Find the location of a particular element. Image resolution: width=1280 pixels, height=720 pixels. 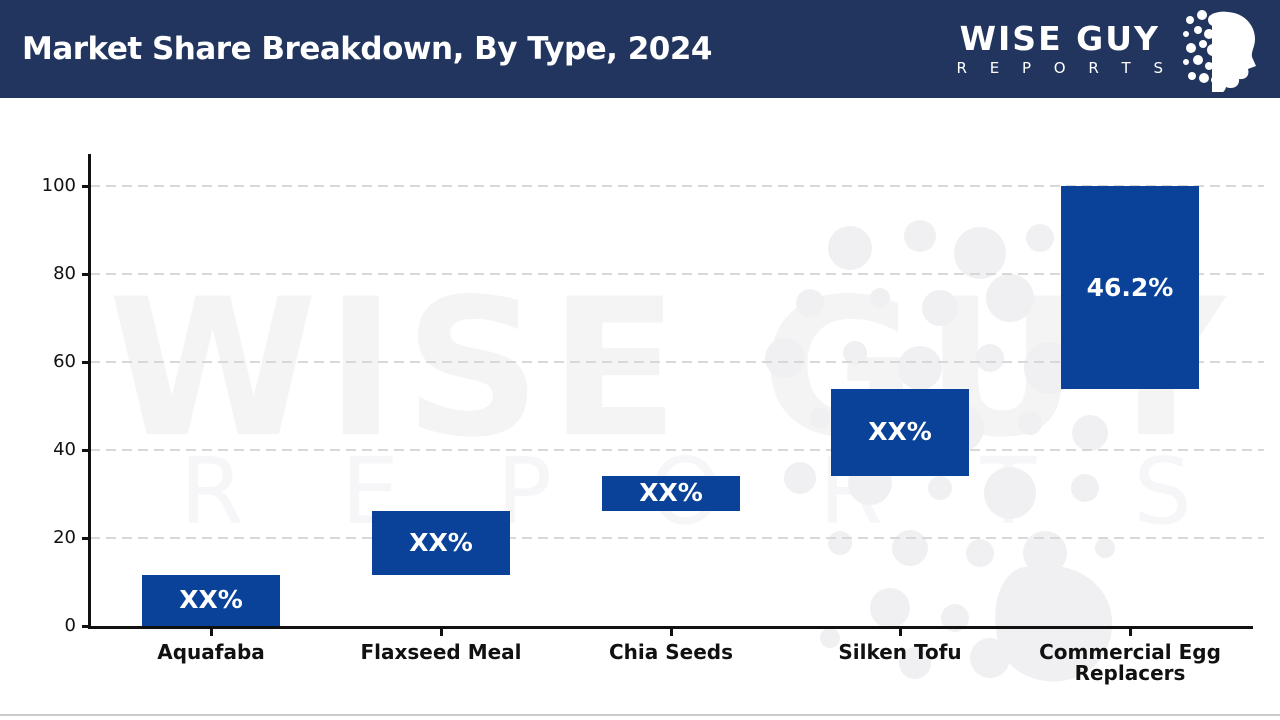

bottom-border-line is located at coordinates (640, 715).